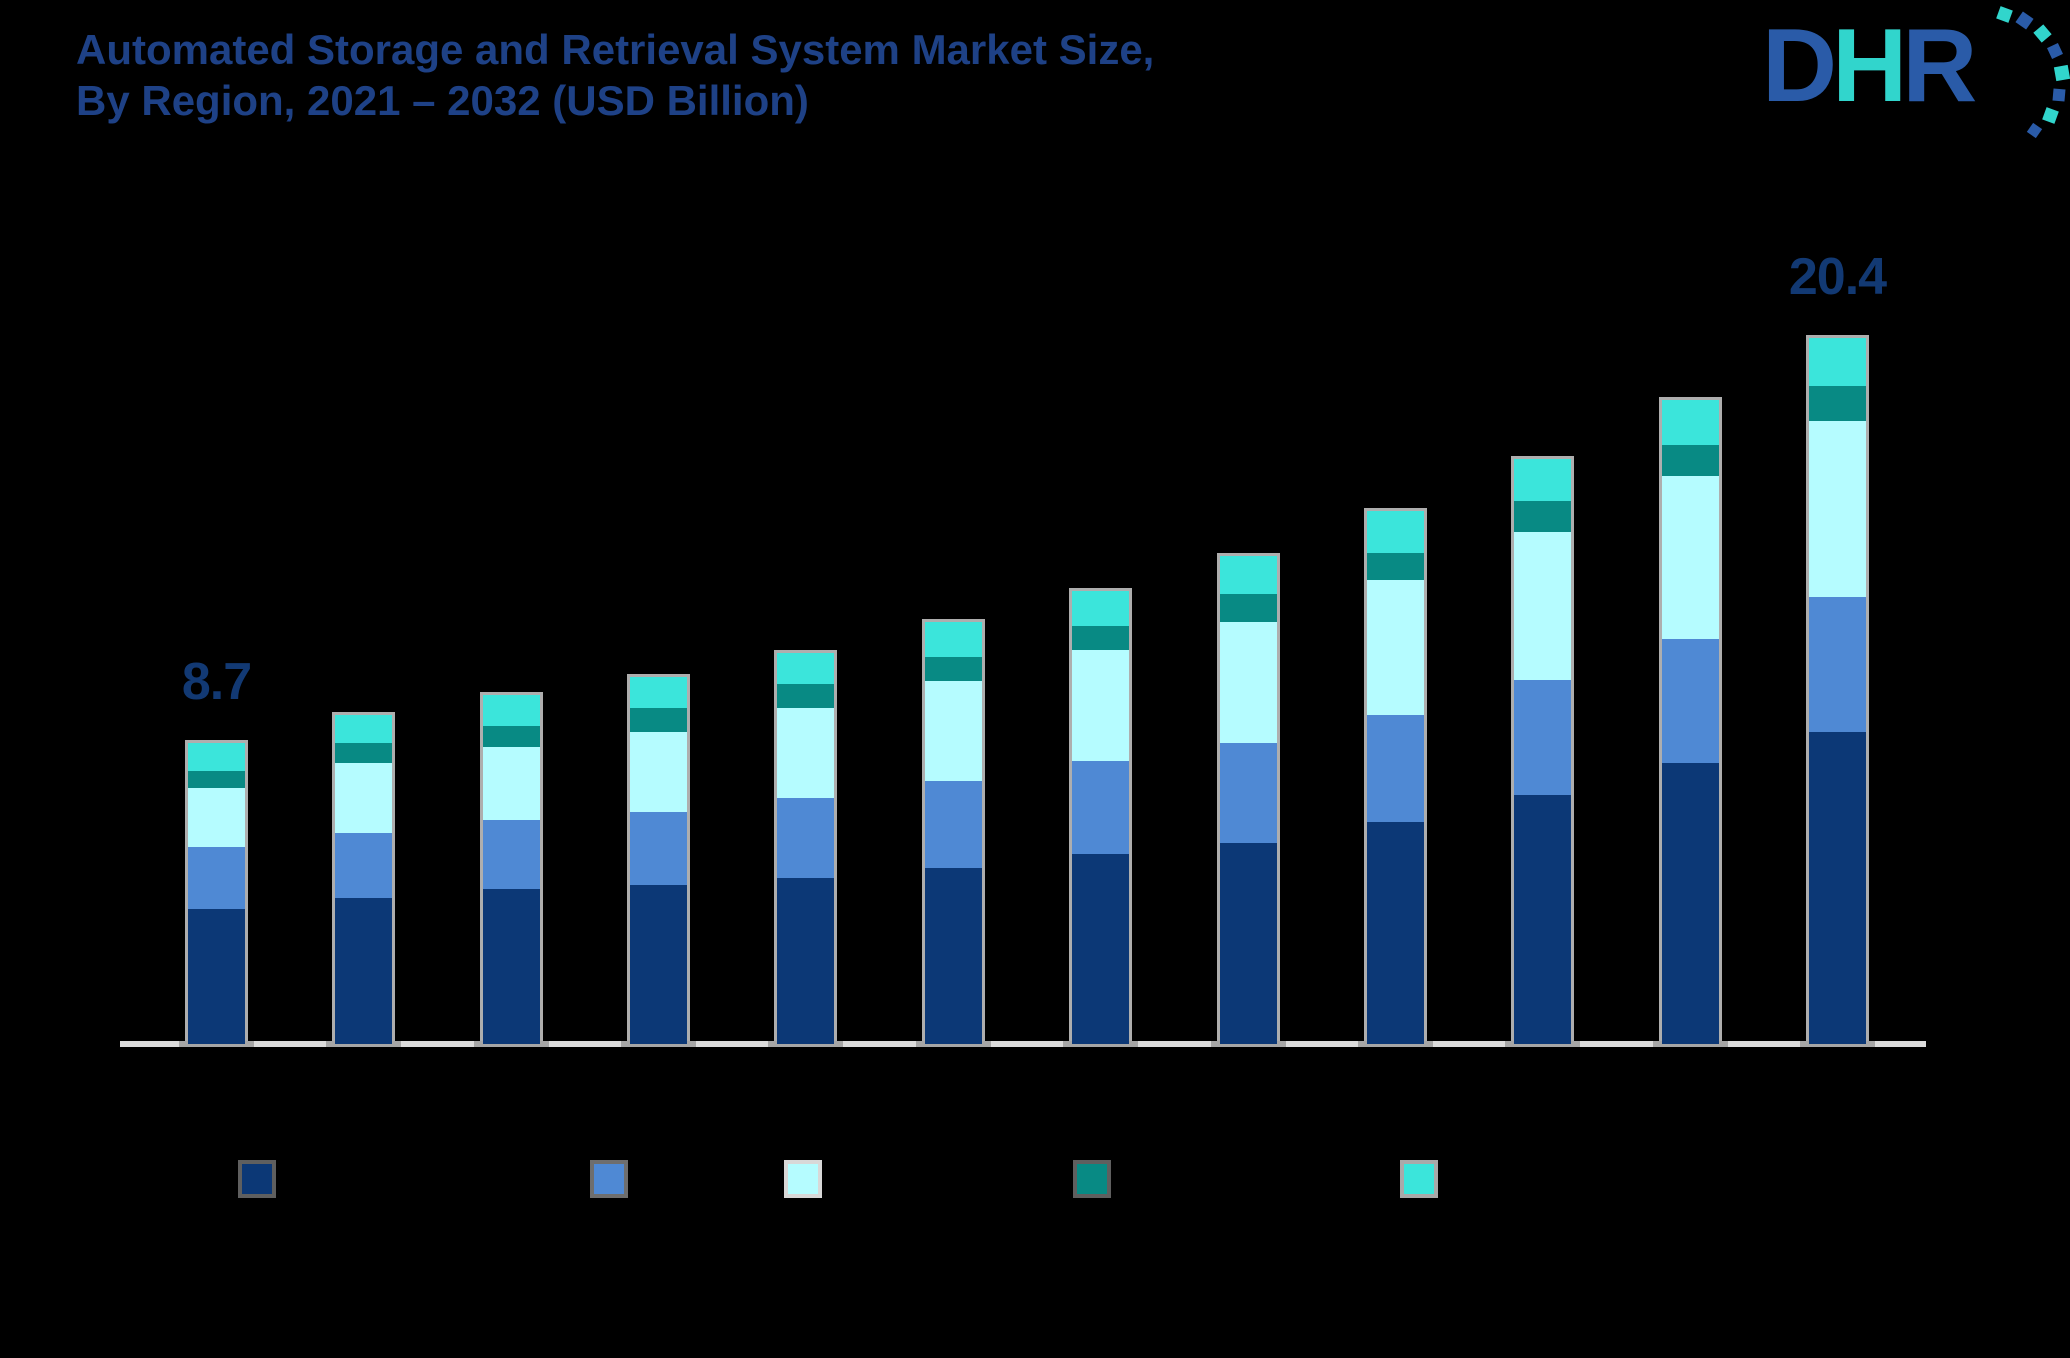  I want to click on bar-segment-navy-2028, so click(1248, 943).